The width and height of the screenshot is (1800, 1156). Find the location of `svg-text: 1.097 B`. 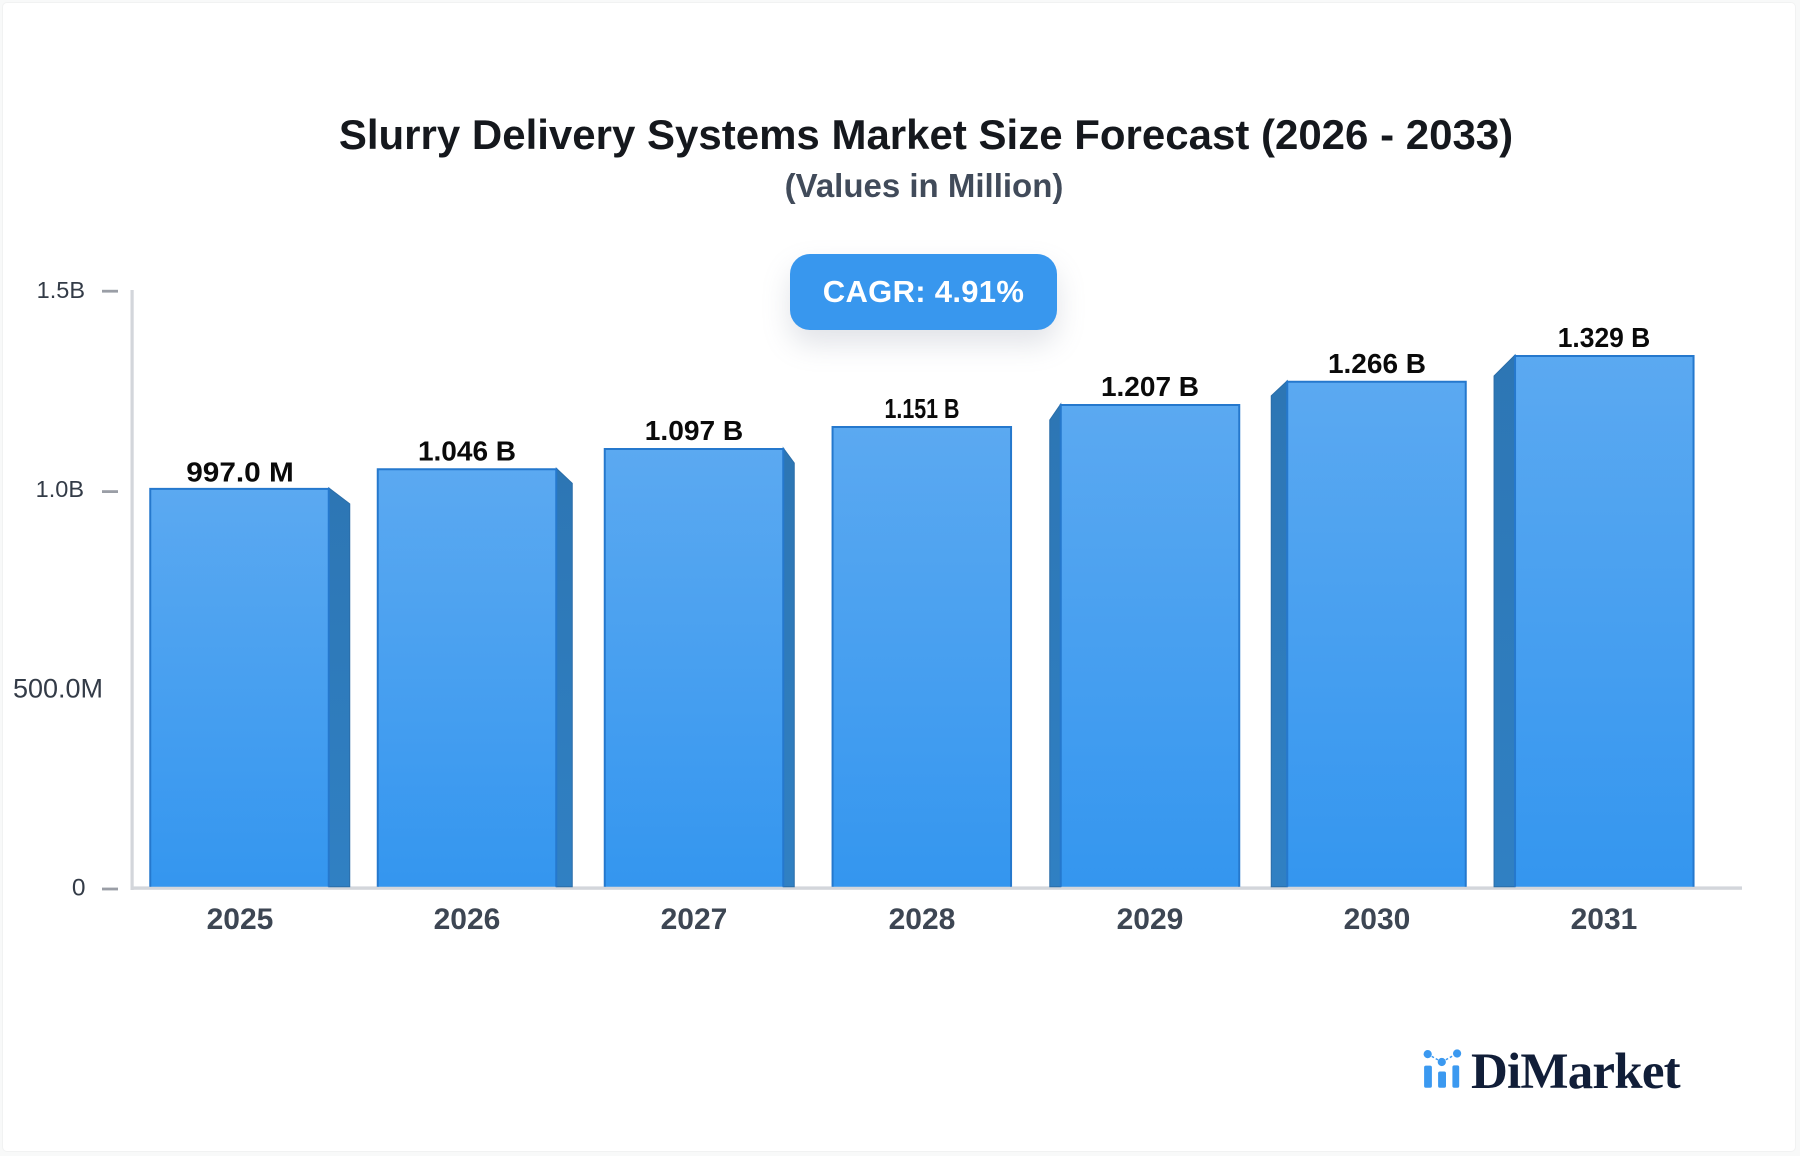

svg-text: 1.097 B is located at coordinates (694, 430).